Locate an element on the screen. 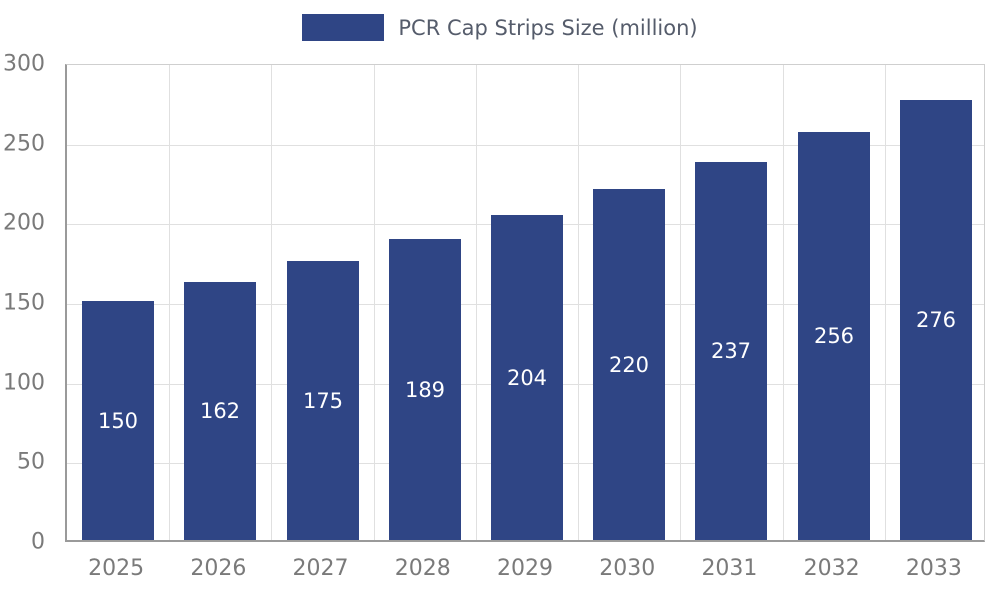 This screenshot has width=1000, height=600. bar: 189 is located at coordinates (425, 389).